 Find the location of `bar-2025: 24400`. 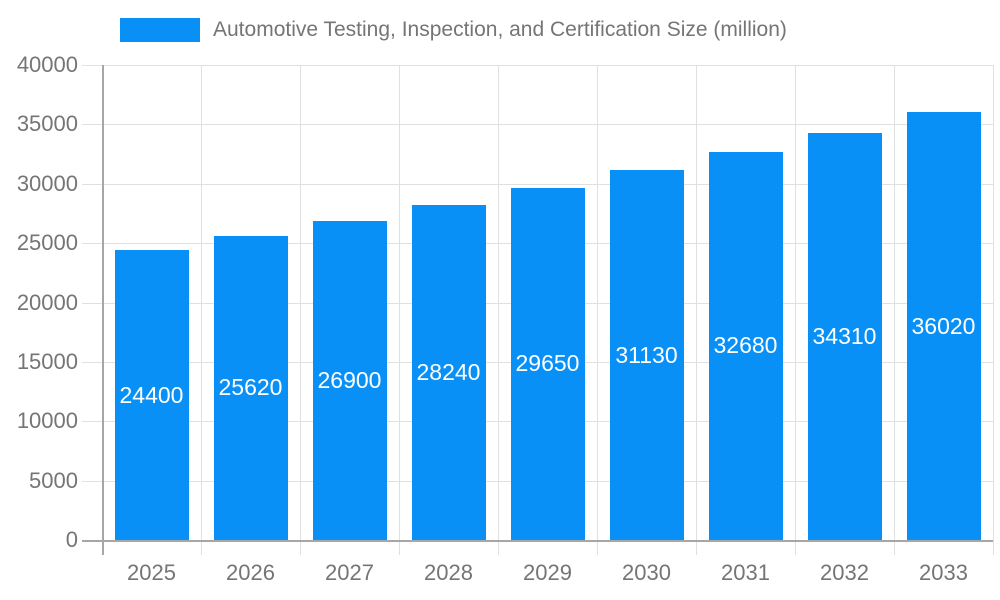

bar-2025: 24400 is located at coordinates (151, 395).